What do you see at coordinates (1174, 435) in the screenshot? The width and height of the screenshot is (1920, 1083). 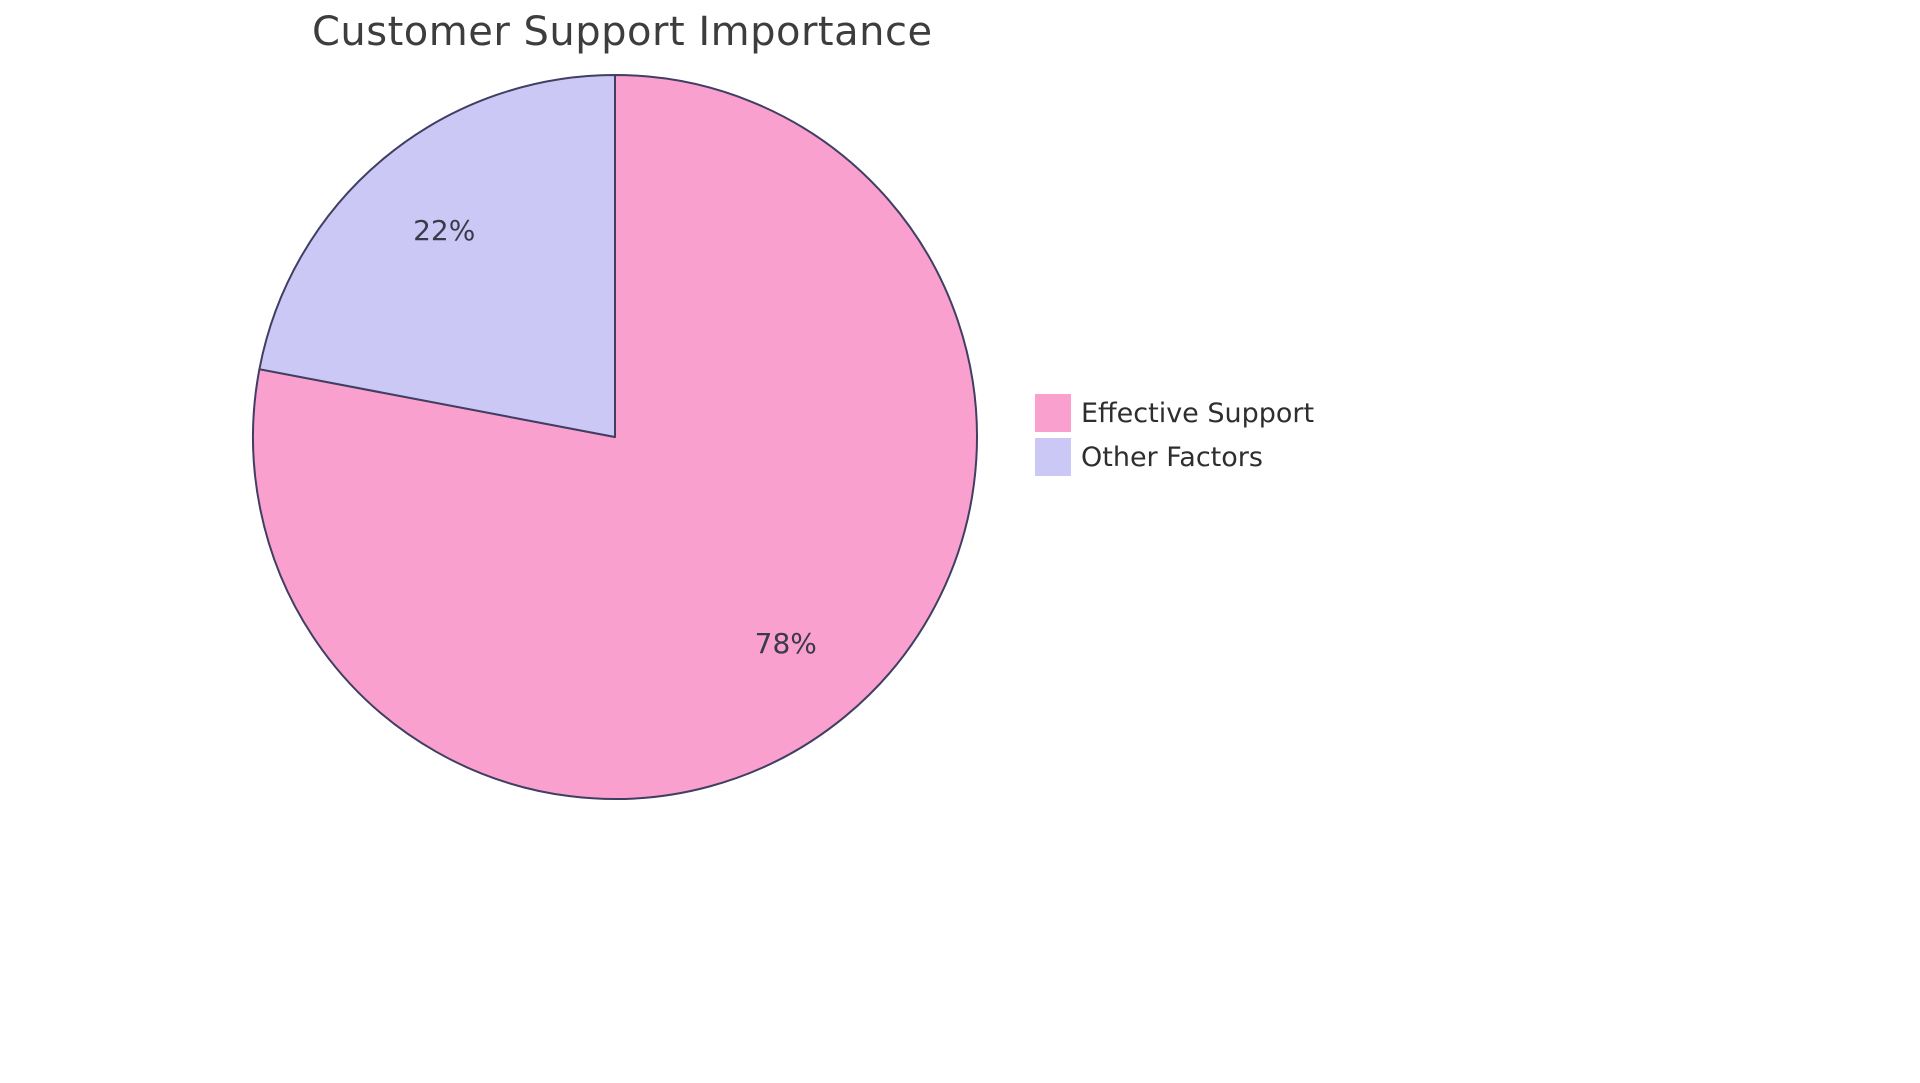 I see `legend: Effective Support Other Factors` at bounding box center [1174, 435].